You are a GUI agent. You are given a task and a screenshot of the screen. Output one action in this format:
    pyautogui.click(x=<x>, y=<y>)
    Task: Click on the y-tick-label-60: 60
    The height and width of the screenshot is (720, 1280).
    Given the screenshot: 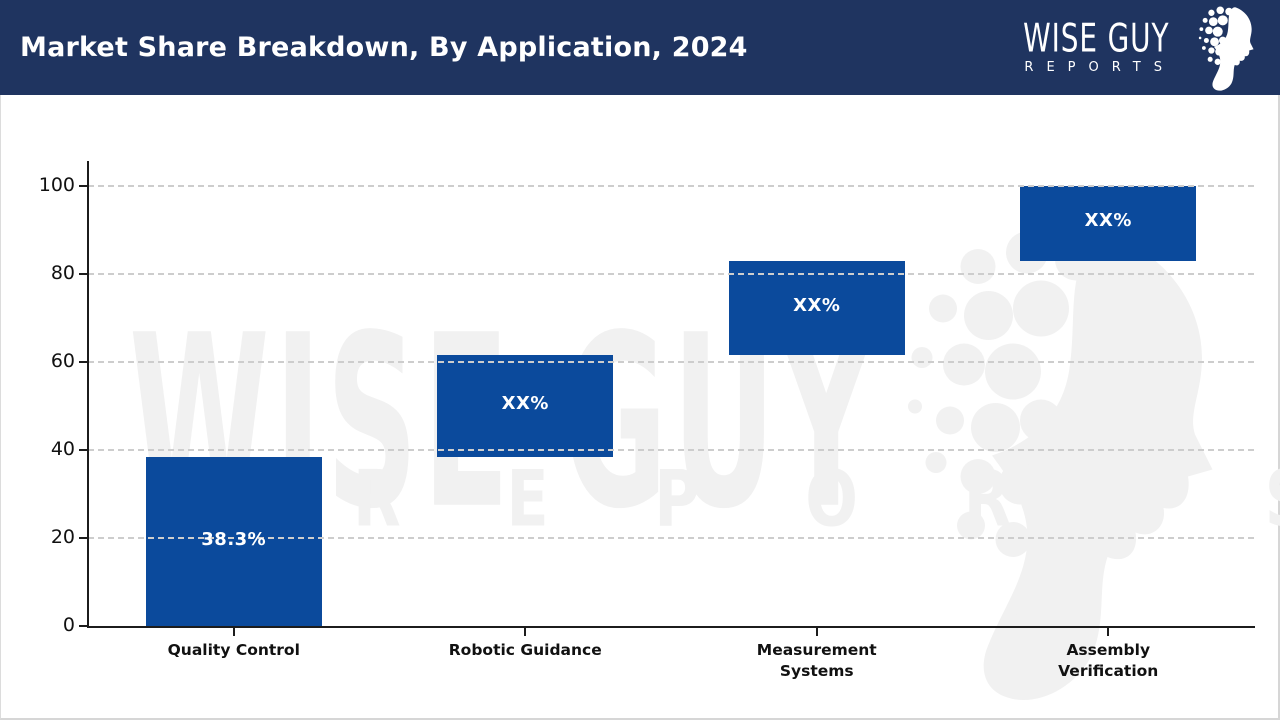 What is the action you would take?
    pyautogui.click(x=62, y=361)
    